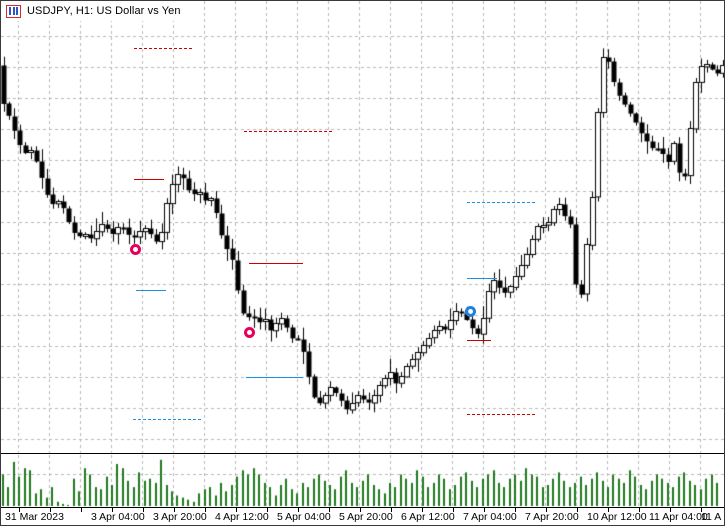 Image resolution: width=725 pixels, height=526 pixels. Describe the element at coordinates (428, 517) in the screenshot. I see `time-axis-label: 6 Apr 12:00` at that location.